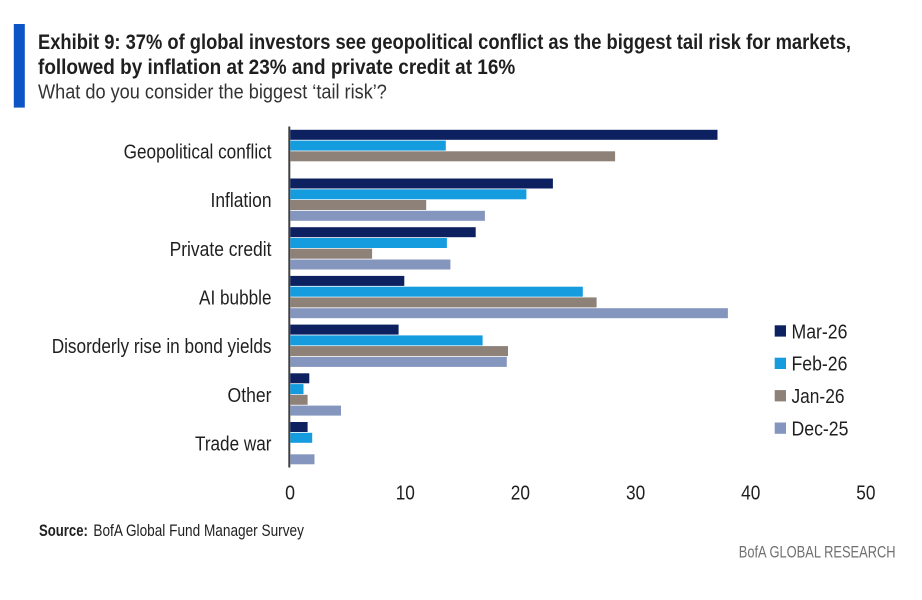  I want to click on svg-text: Other, so click(250, 395).